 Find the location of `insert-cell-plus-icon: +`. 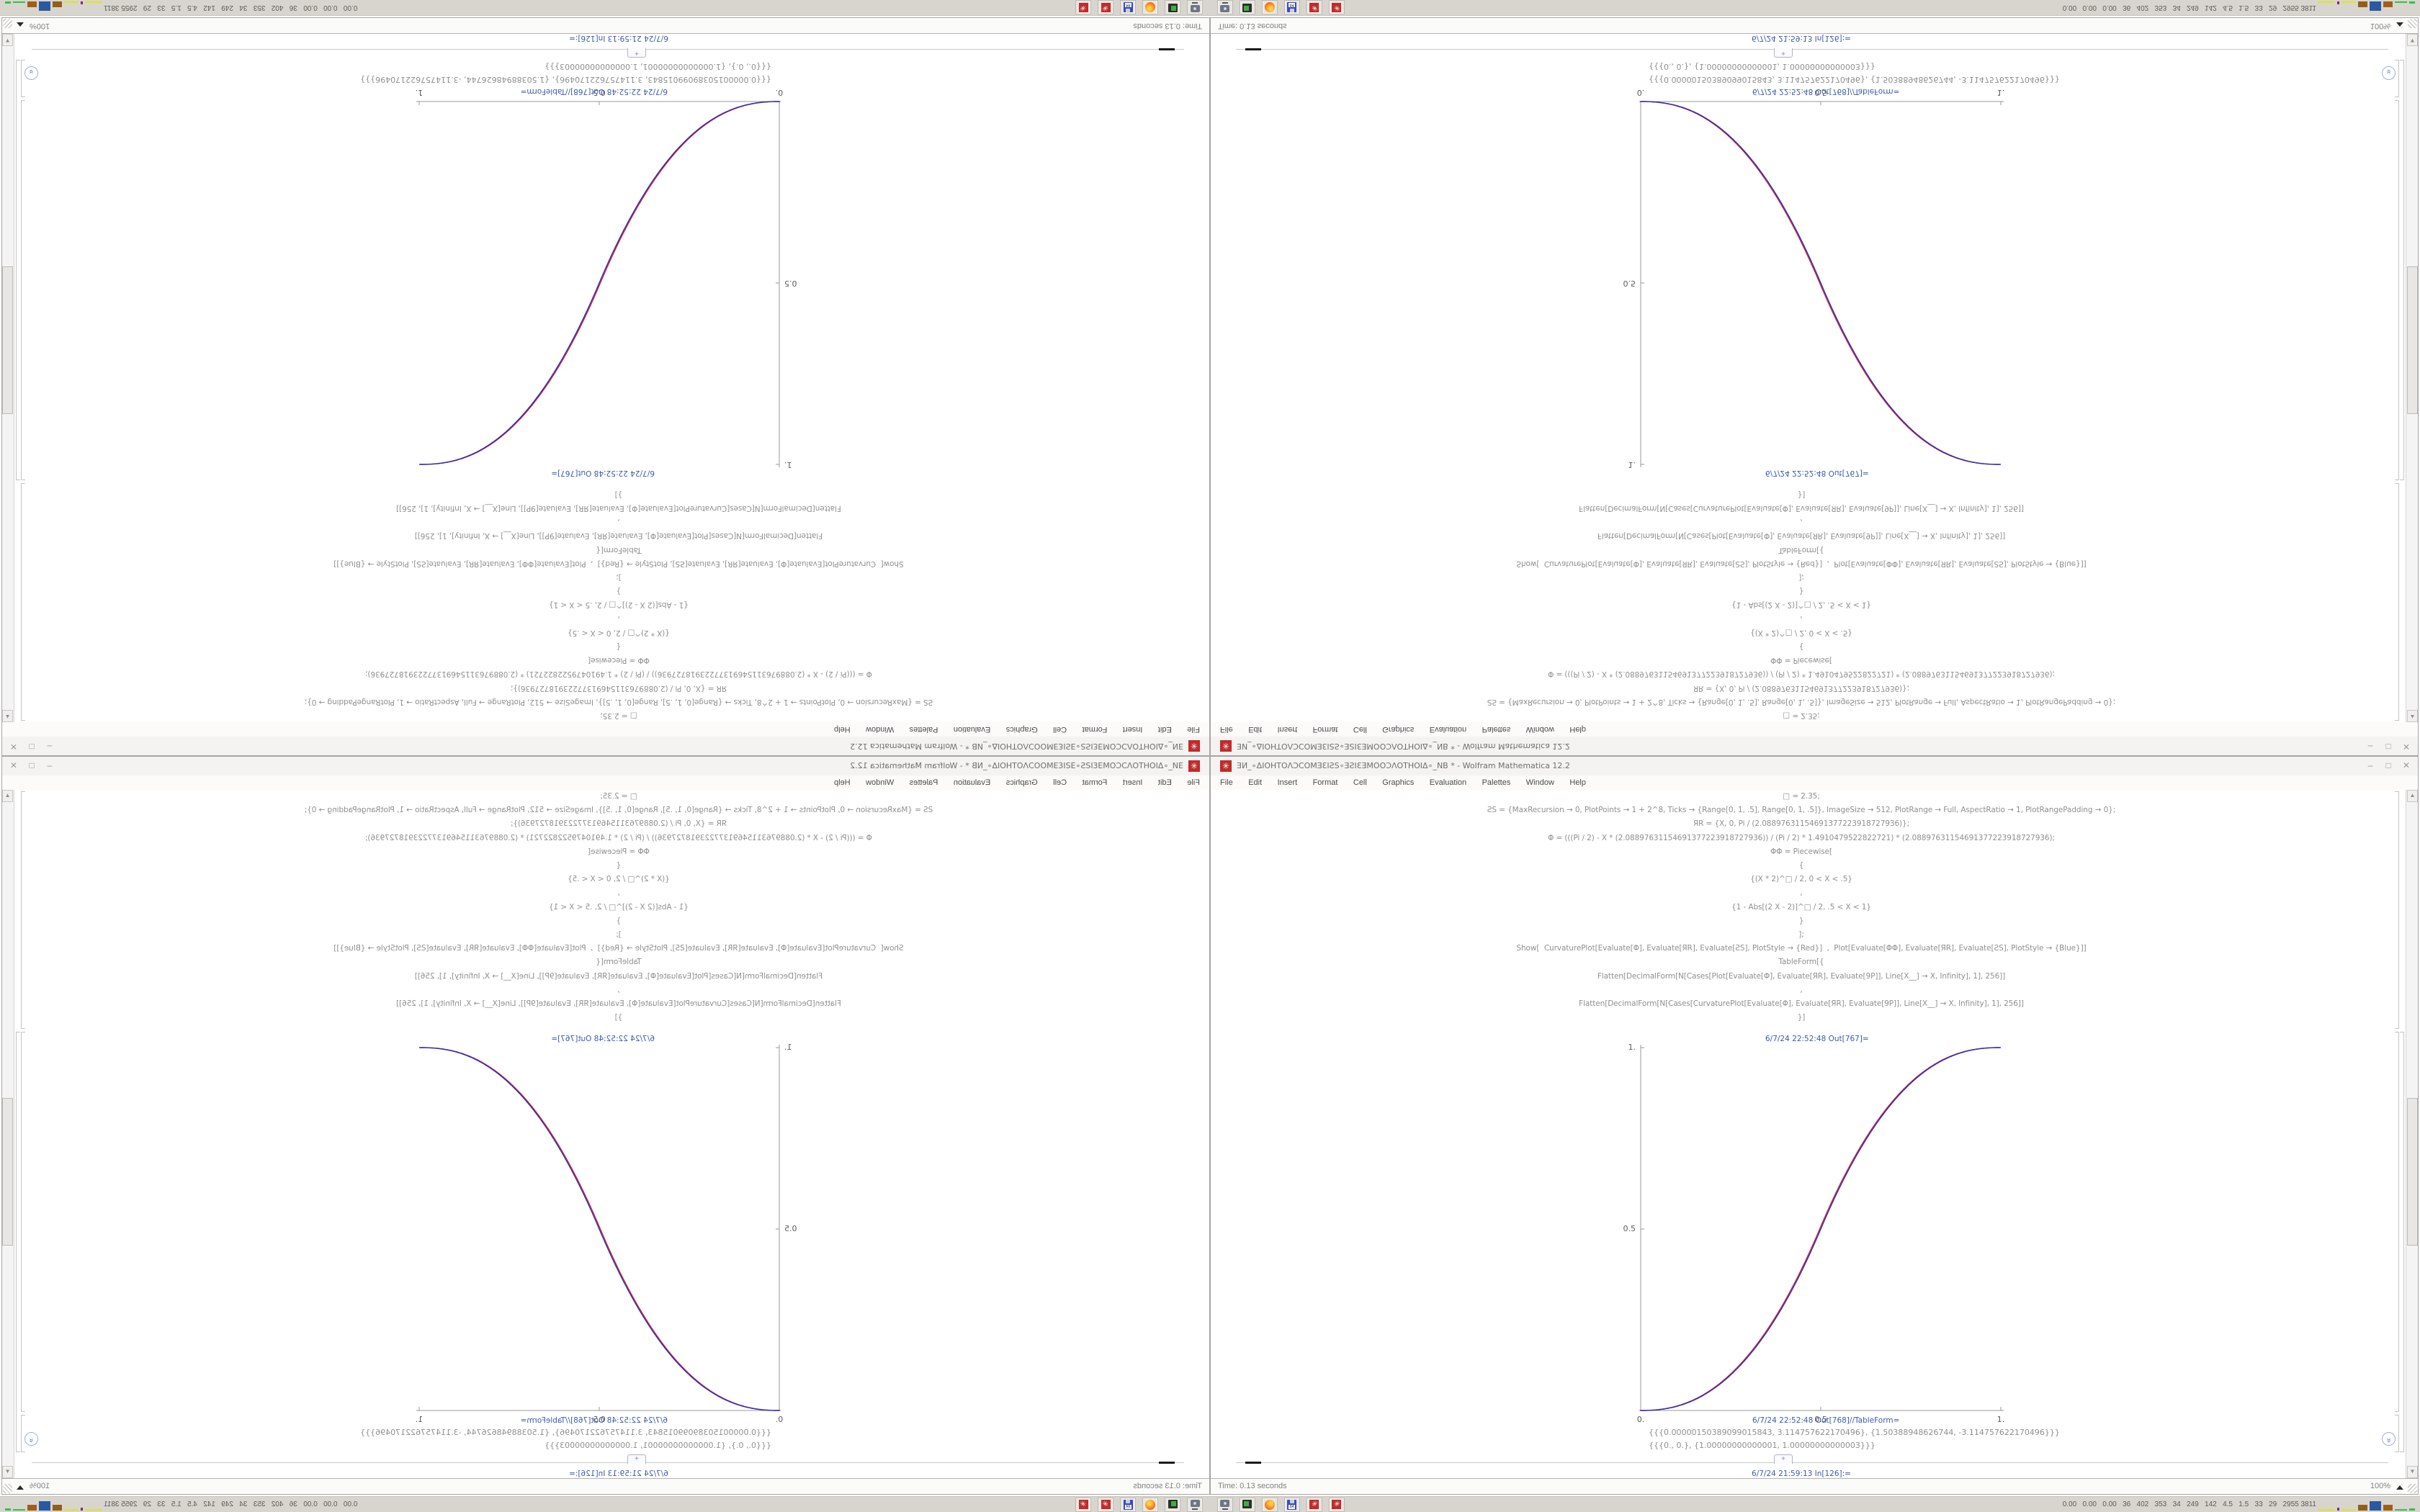

insert-cell-plus-icon: + is located at coordinates (1783, 1459).